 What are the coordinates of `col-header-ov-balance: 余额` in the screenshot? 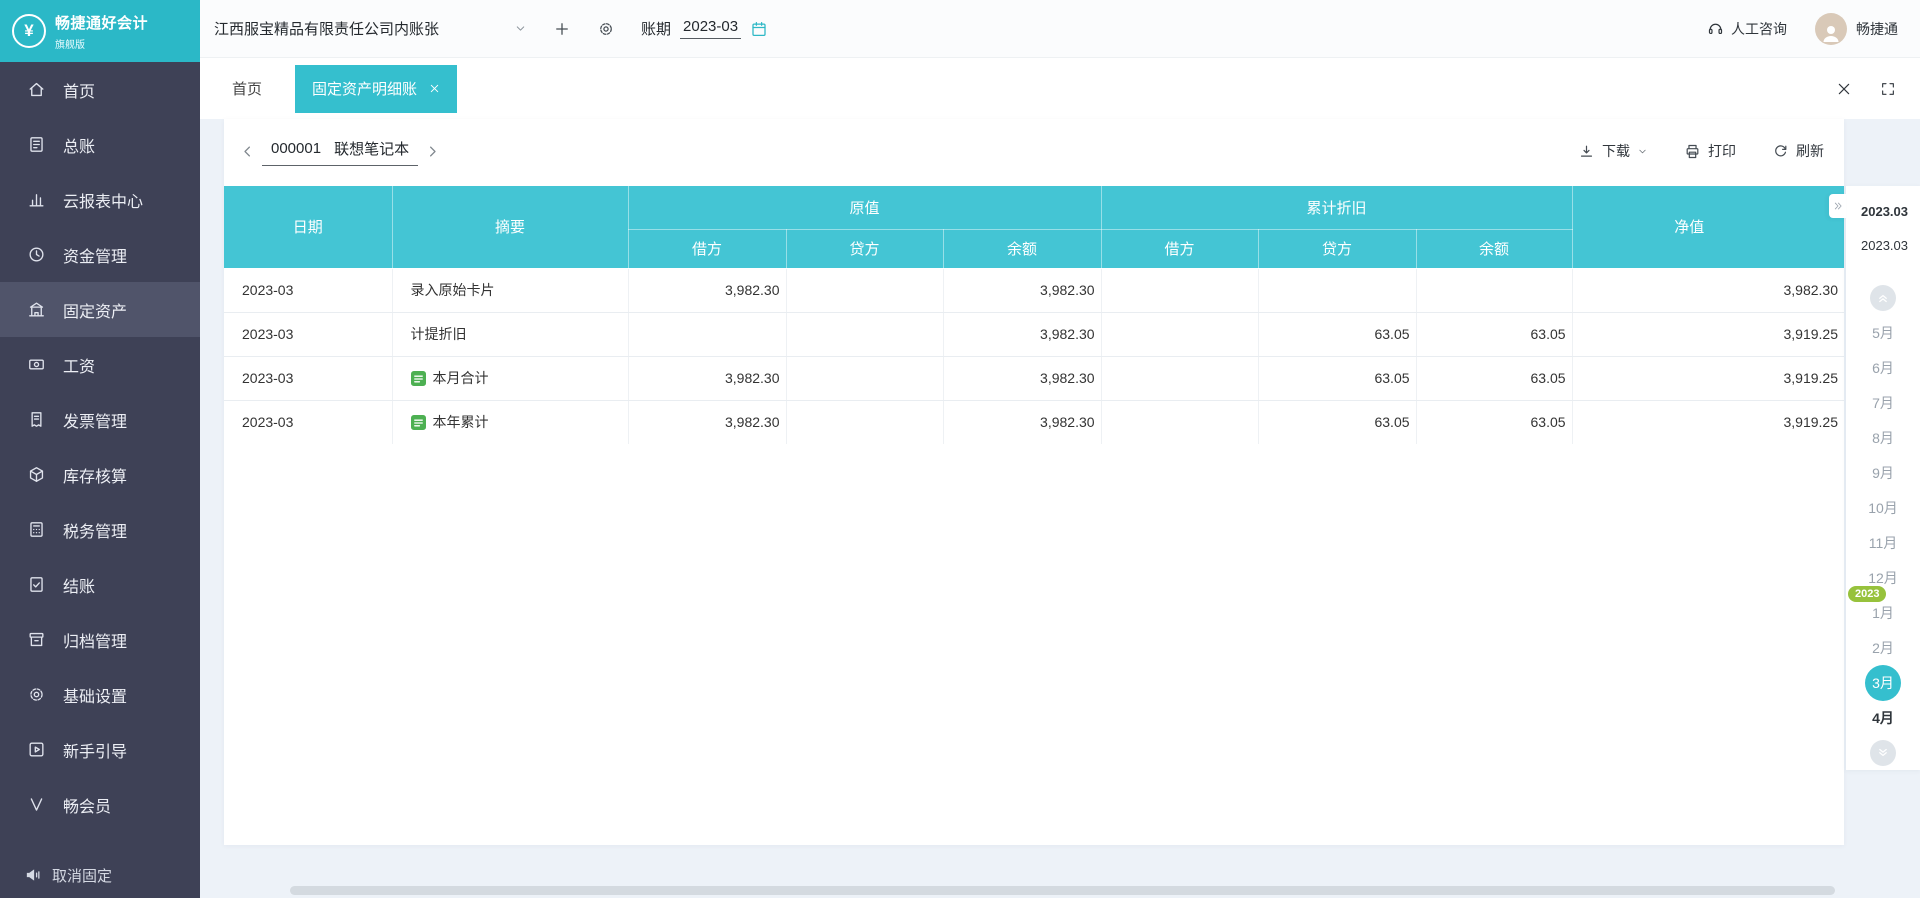 It's located at (1022, 248).